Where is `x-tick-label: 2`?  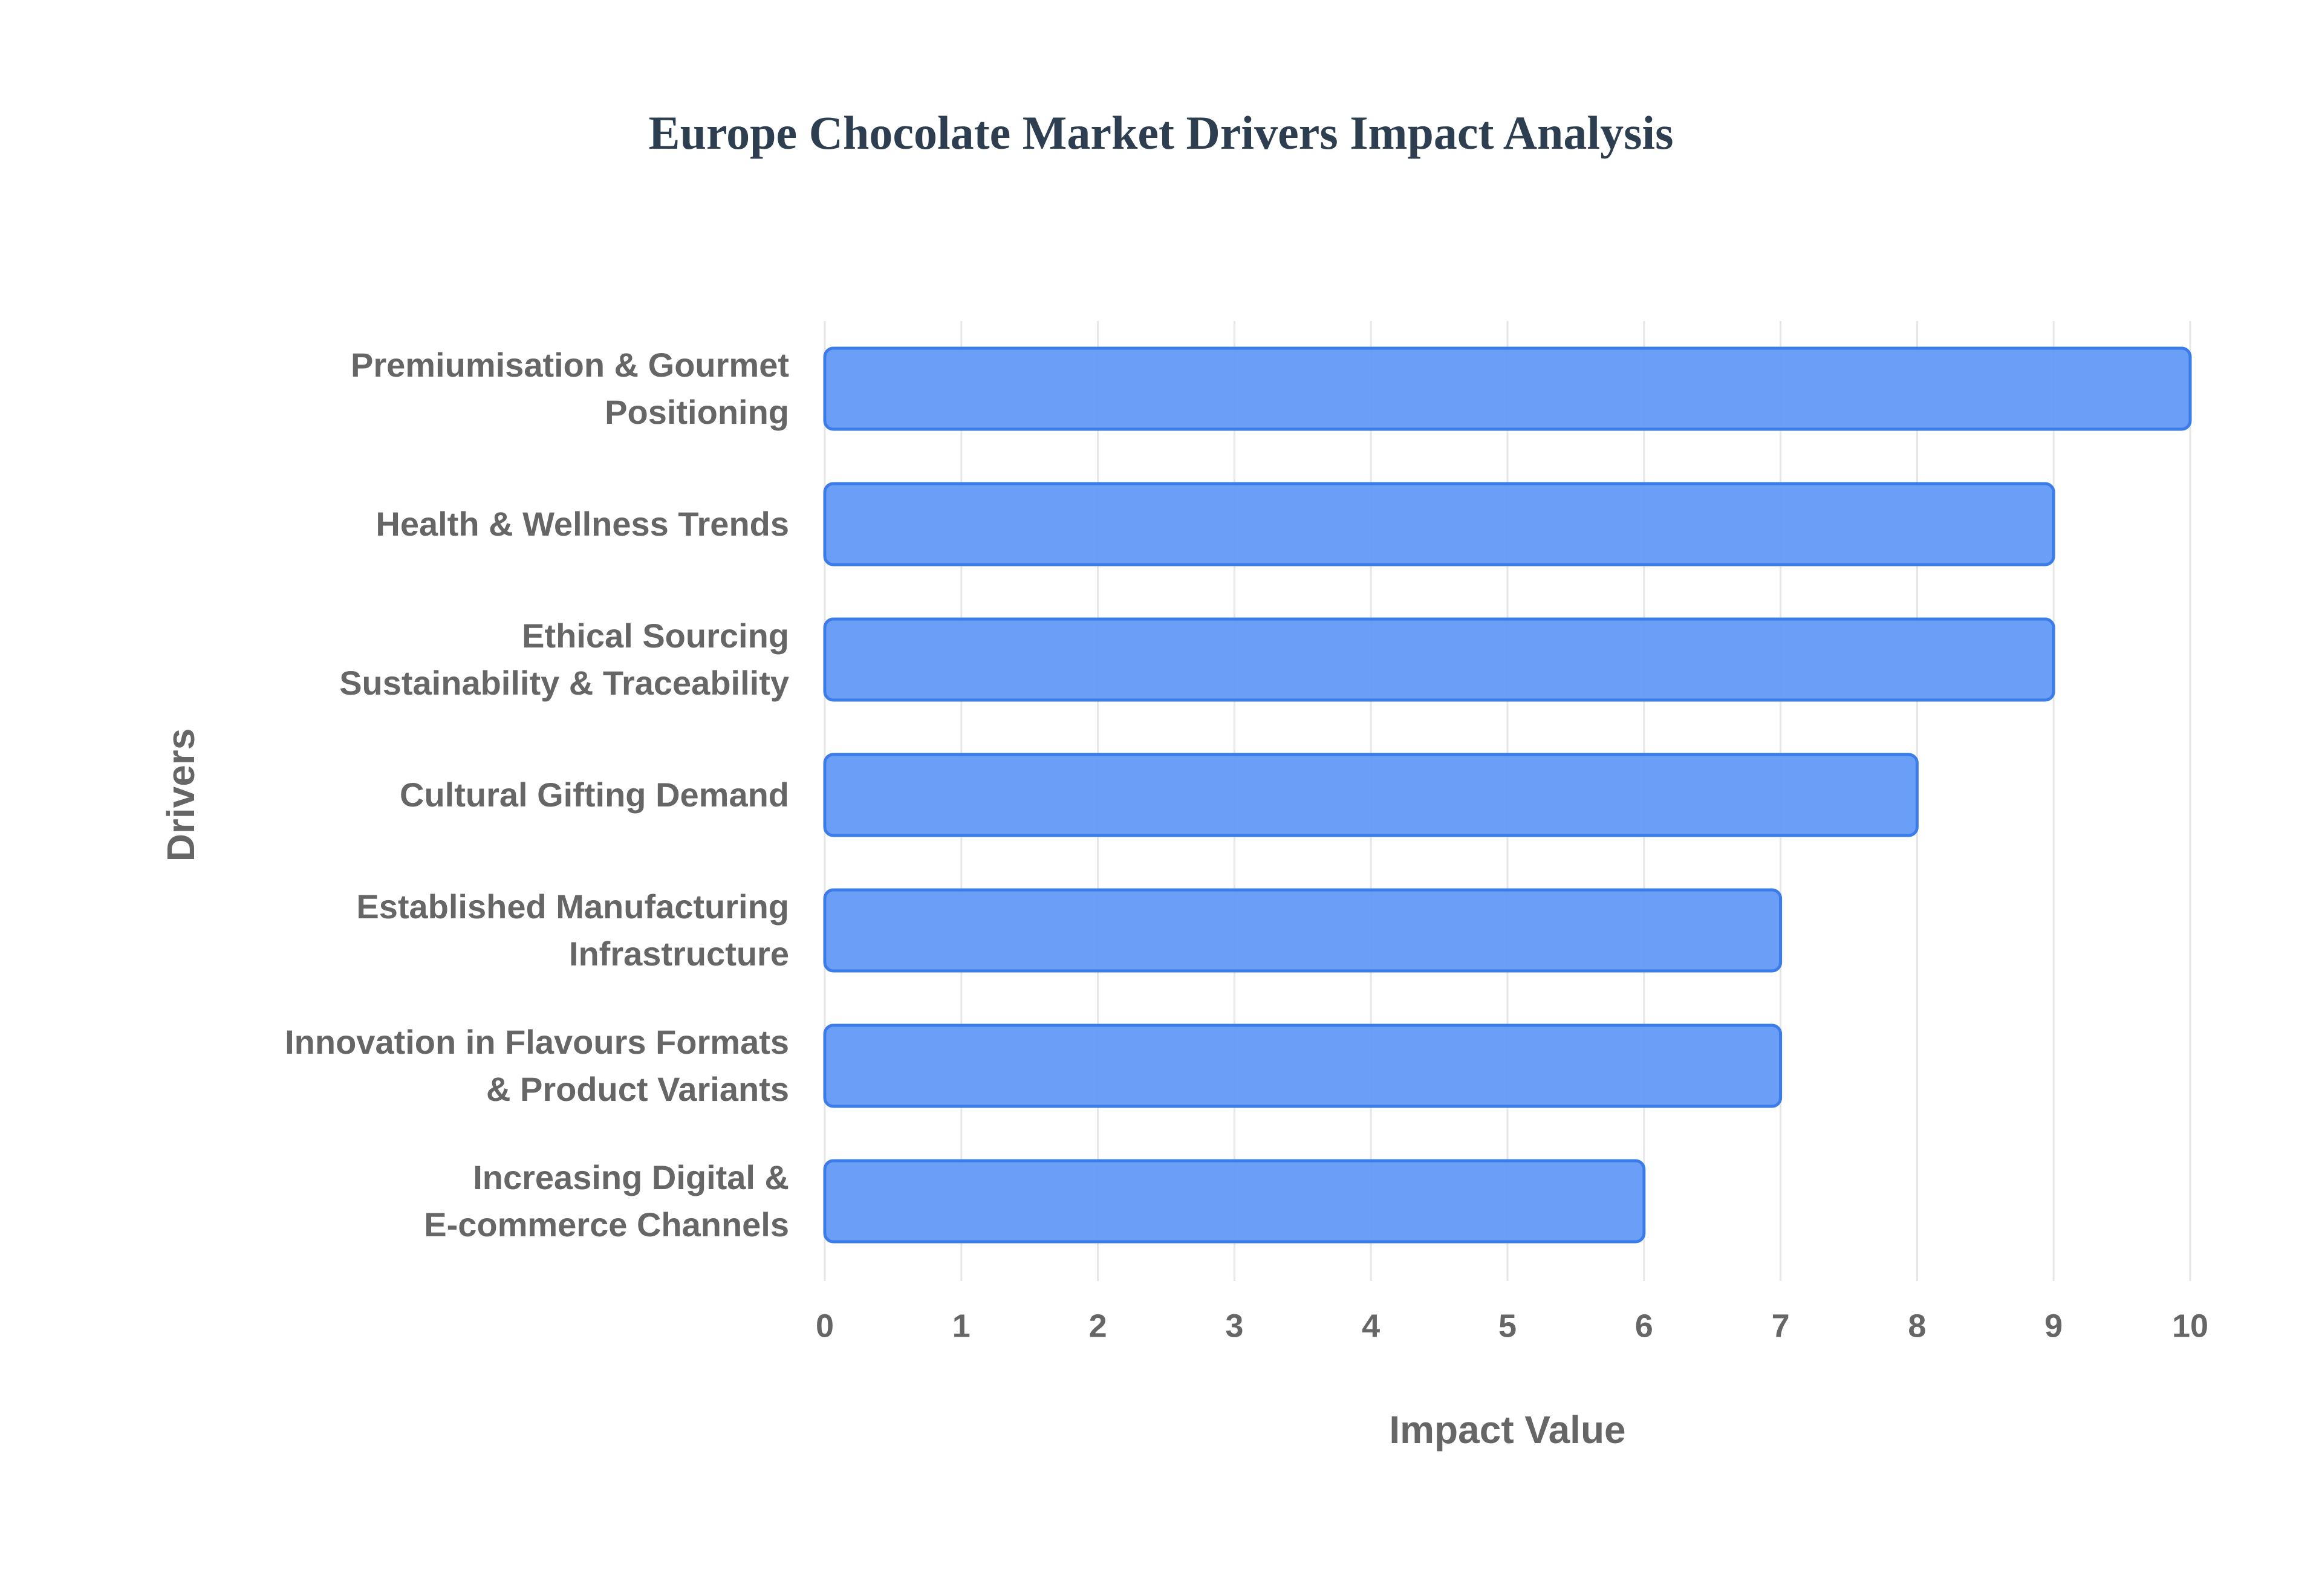 x-tick-label: 2 is located at coordinates (1098, 1326).